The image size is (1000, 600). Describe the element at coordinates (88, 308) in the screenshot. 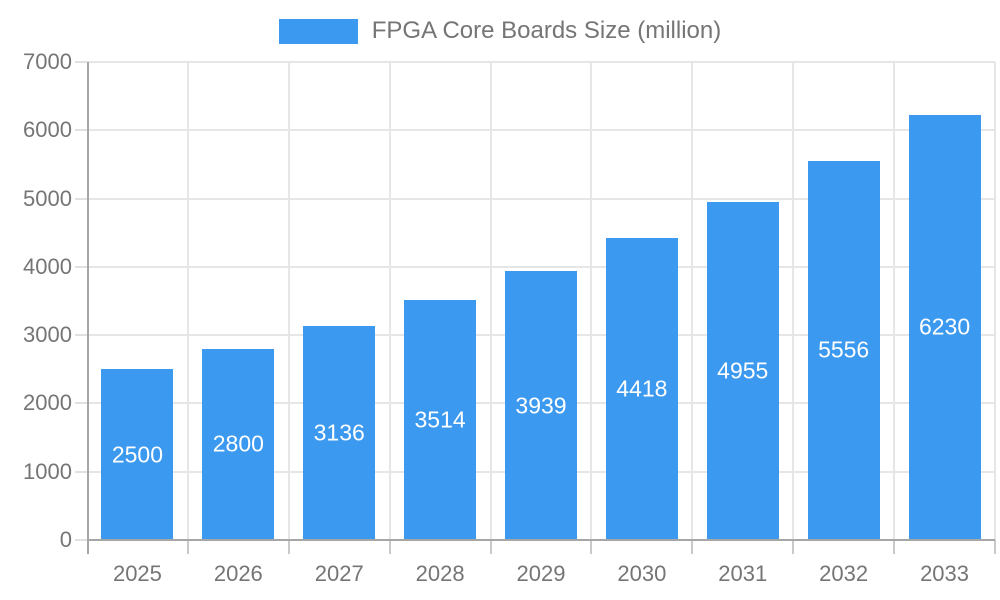

I see `y-axis-line` at that location.